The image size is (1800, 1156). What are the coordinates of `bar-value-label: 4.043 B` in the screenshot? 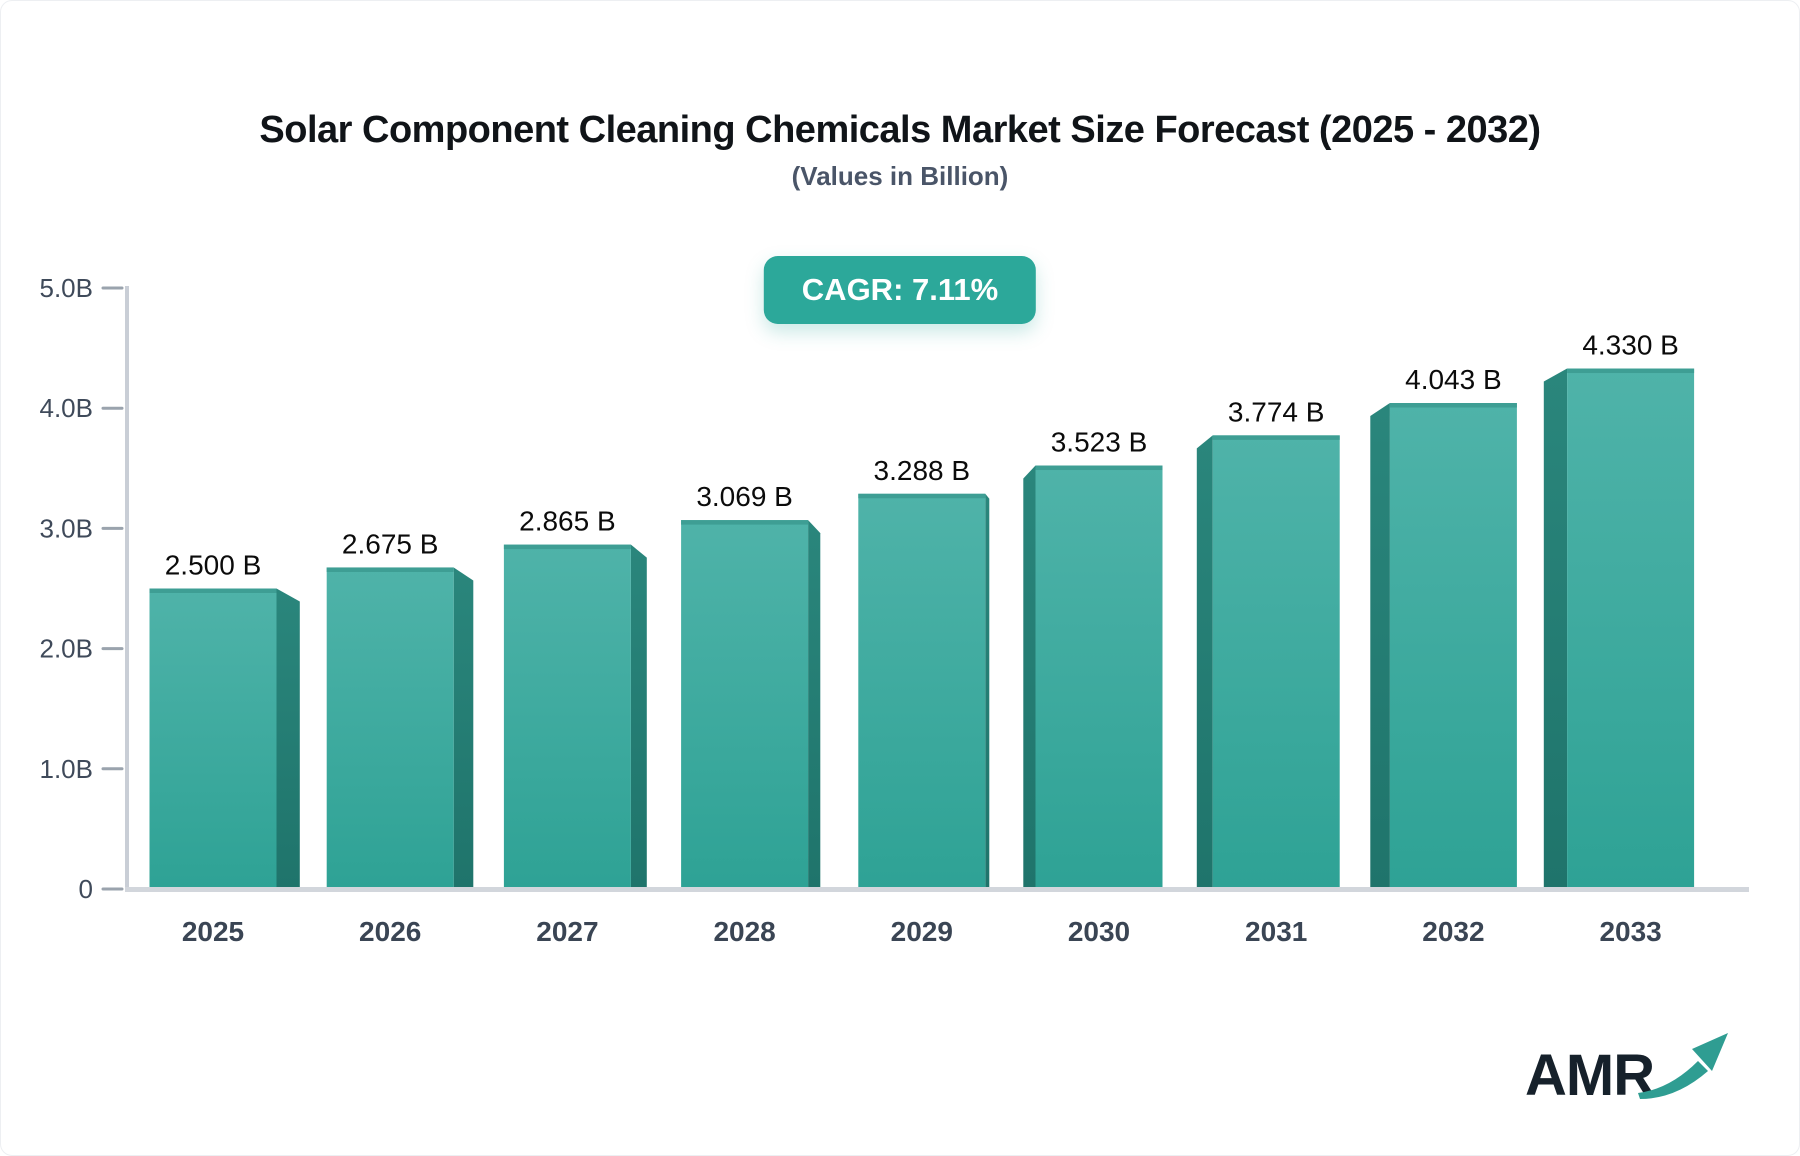 It's located at (1453, 379).